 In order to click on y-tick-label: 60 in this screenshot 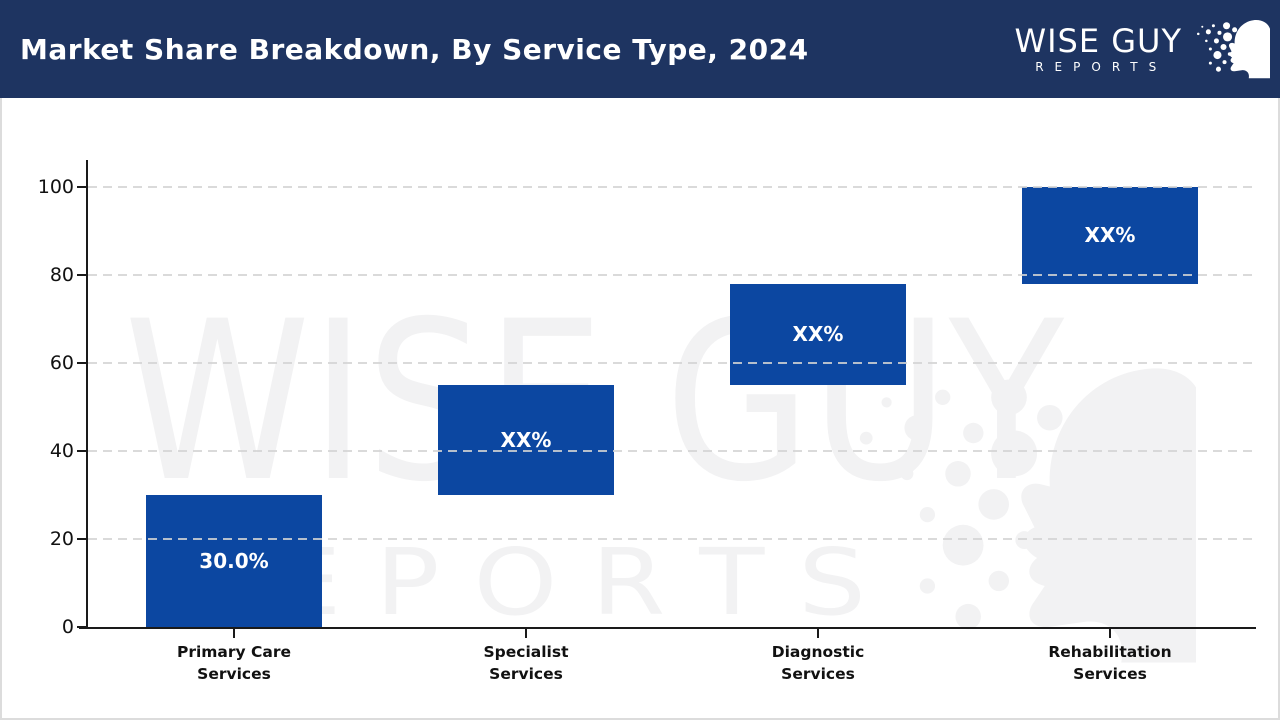, I will do `click(61, 363)`.